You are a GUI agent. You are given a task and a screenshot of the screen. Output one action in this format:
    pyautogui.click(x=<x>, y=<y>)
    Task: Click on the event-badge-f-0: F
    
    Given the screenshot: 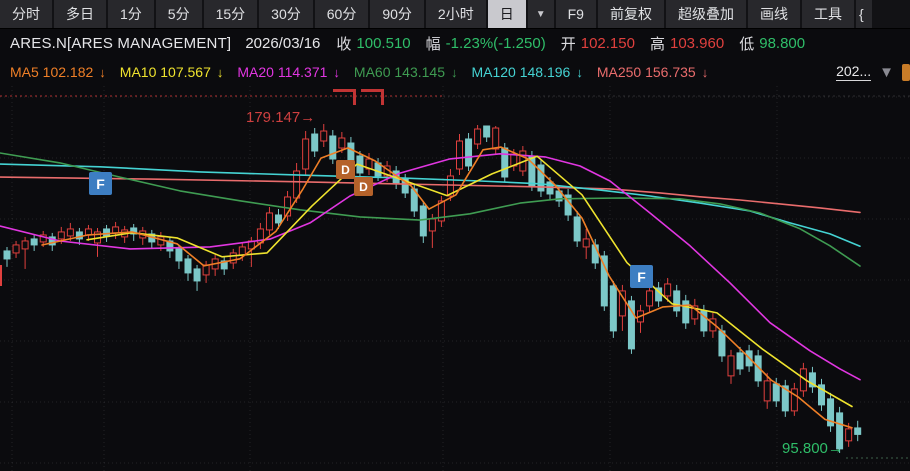 What is the action you would take?
    pyautogui.click(x=100, y=183)
    